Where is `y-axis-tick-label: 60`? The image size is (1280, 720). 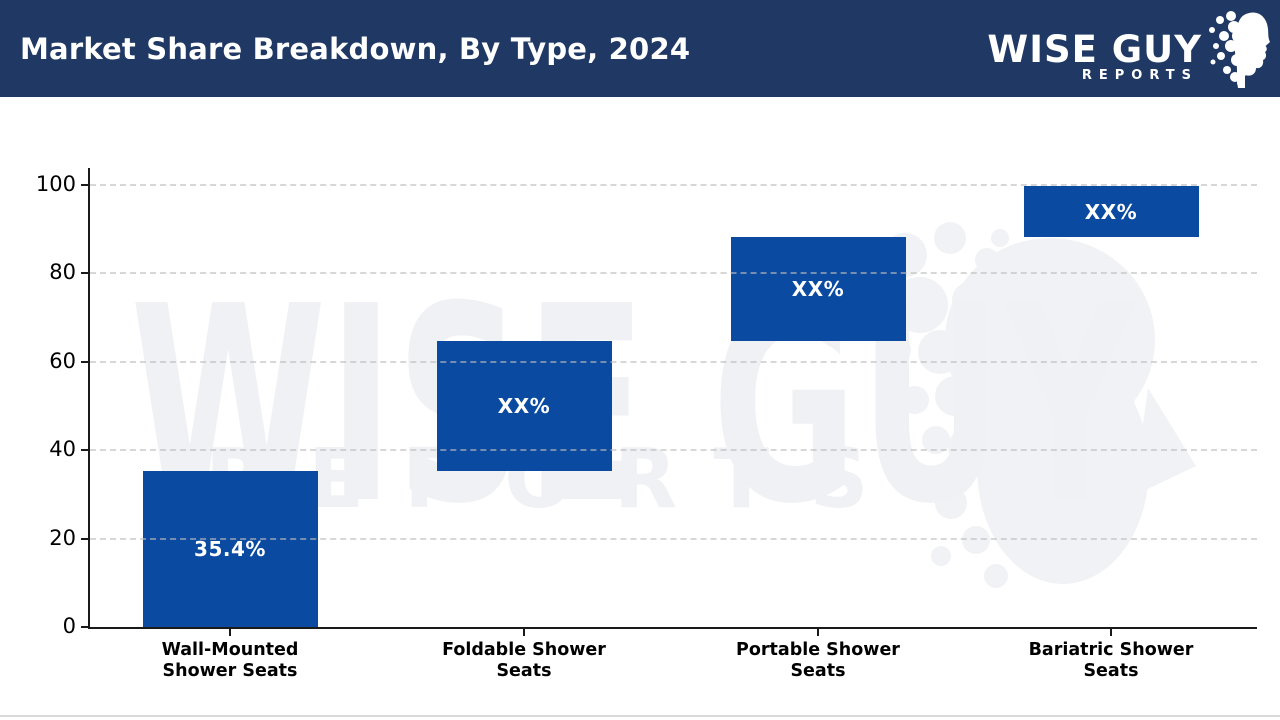
y-axis-tick-label: 60 is located at coordinates (62, 360).